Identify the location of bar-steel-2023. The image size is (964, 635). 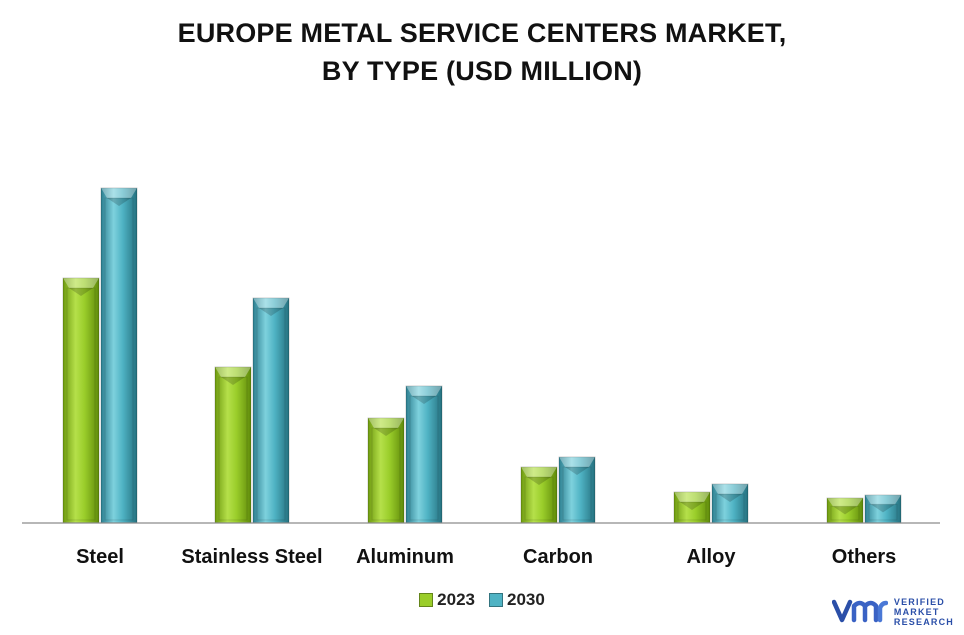
(81, 400).